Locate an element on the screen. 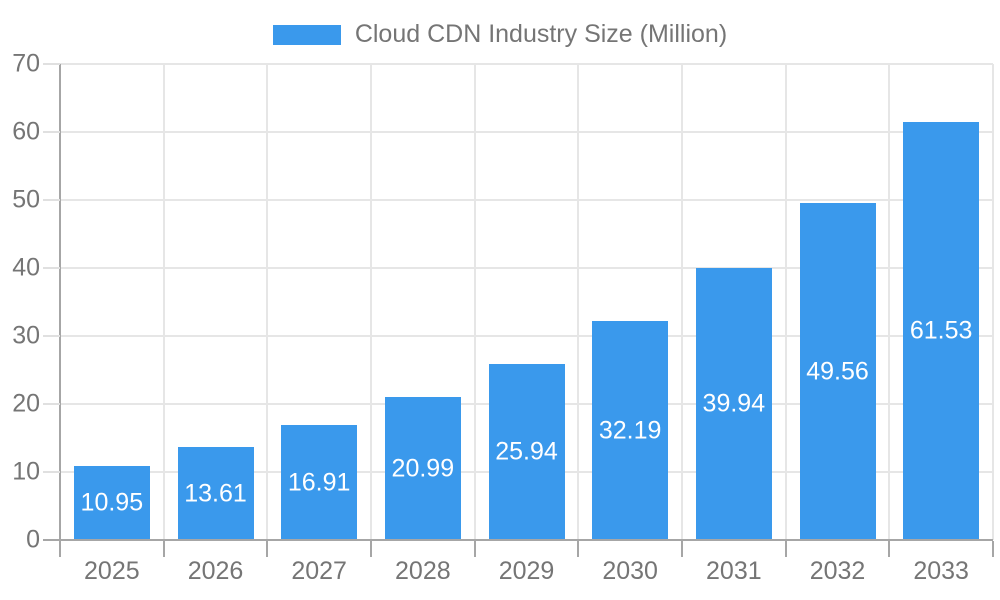  bar-value-label: 10.95 is located at coordinates (112, 502).